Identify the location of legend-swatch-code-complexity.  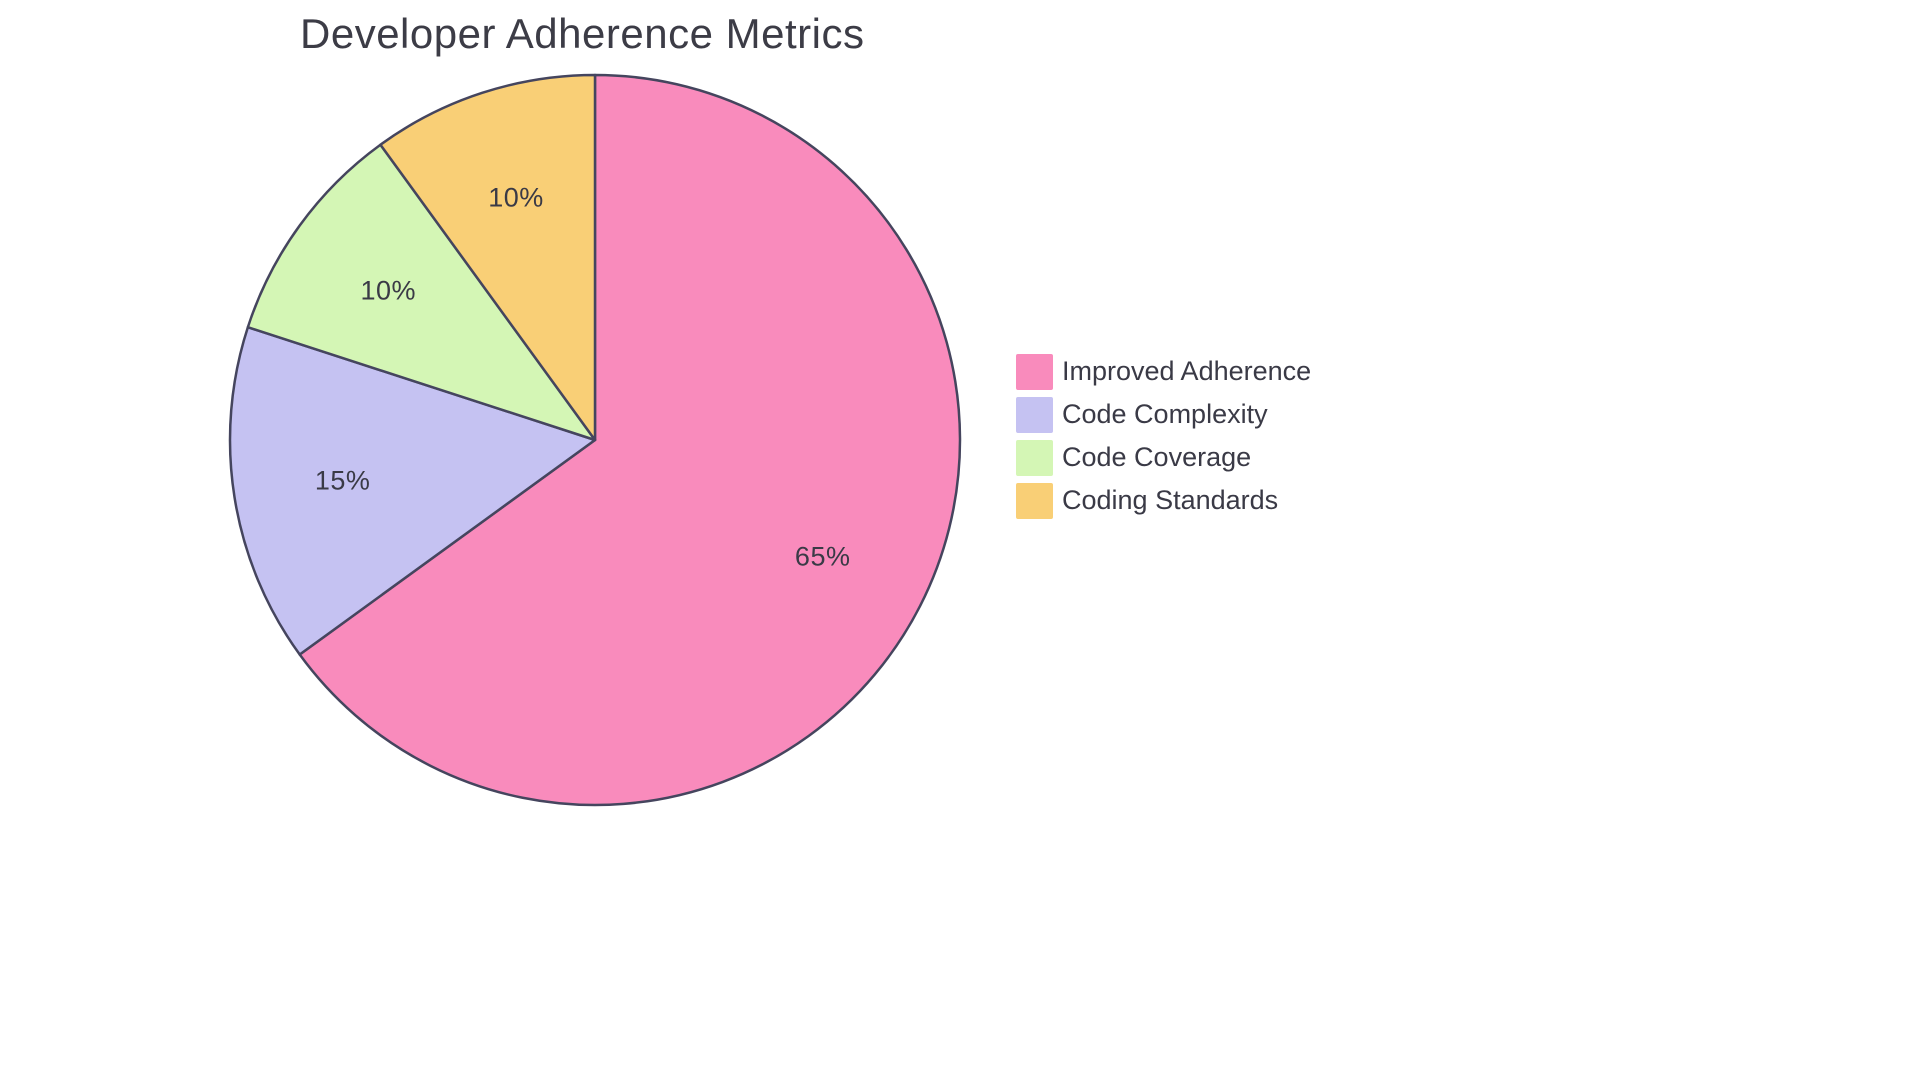
(1034, 414).